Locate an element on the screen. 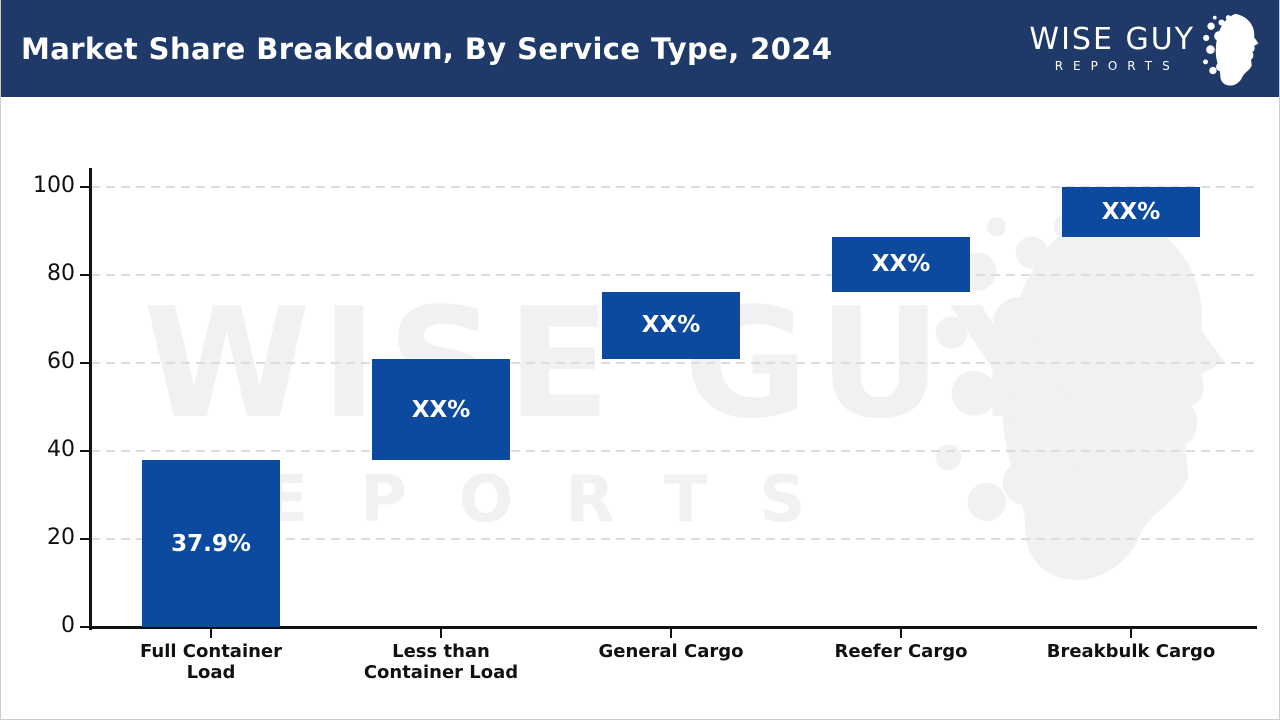 The width and height of the screenshot is (1280, 720). x-tick-mark-less-than-container-load is located at coordinates (441, 633).